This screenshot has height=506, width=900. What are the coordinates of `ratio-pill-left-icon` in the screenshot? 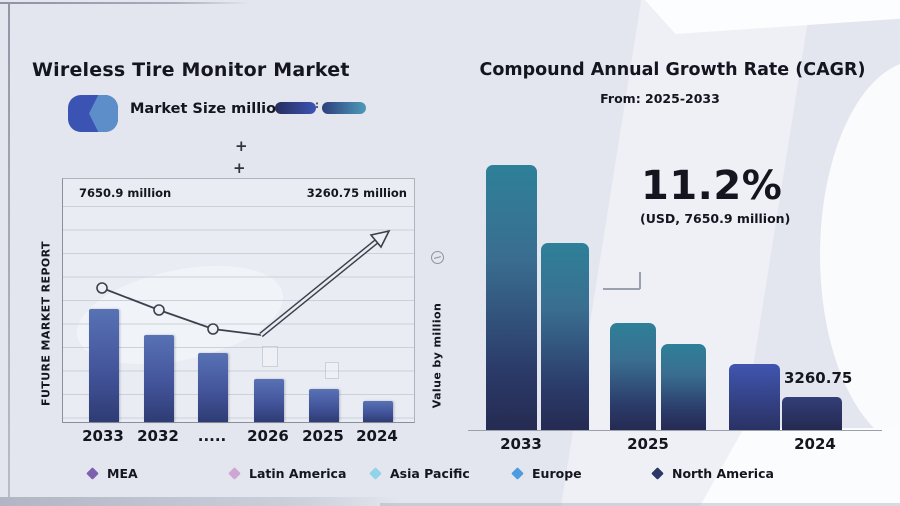 It's located at (295, 108).